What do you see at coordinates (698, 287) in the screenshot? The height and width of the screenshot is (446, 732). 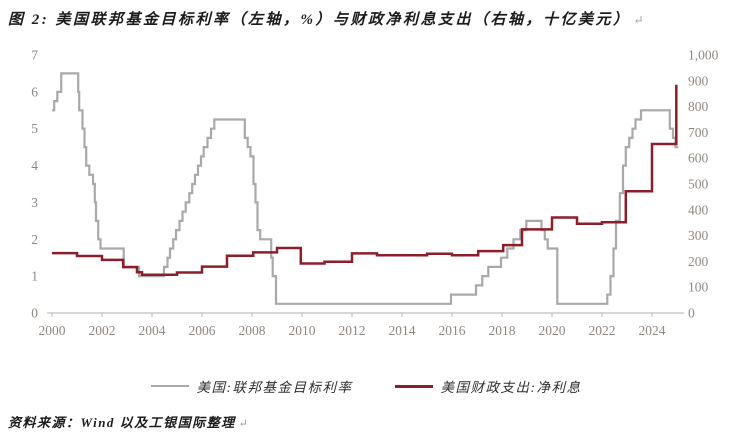 I see `y-right-tick-label: 100` at bounding box center [698, 287].